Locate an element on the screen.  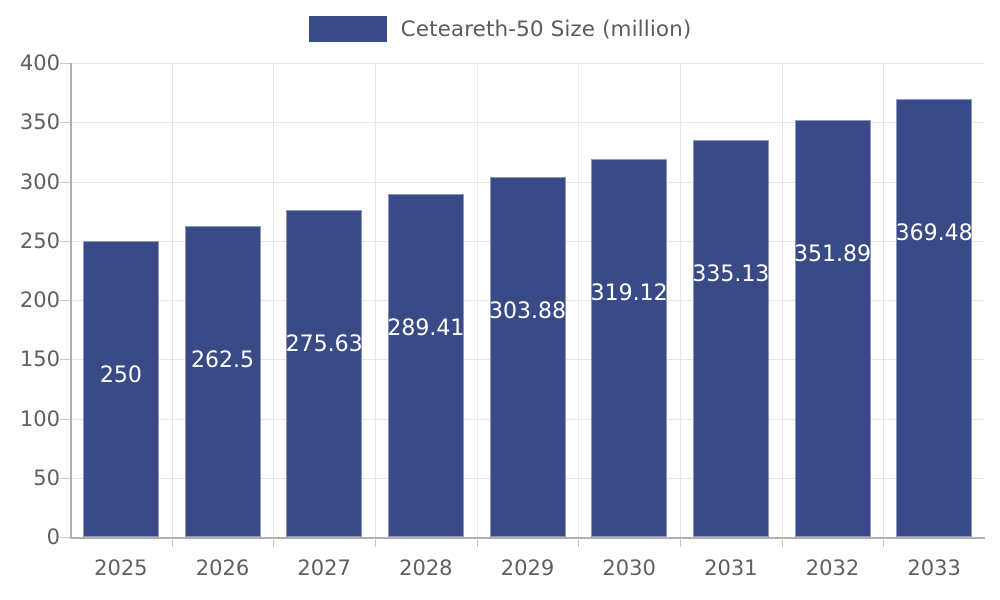
x-axis-tick-label: 2031 is located at coordinates (731, 568).